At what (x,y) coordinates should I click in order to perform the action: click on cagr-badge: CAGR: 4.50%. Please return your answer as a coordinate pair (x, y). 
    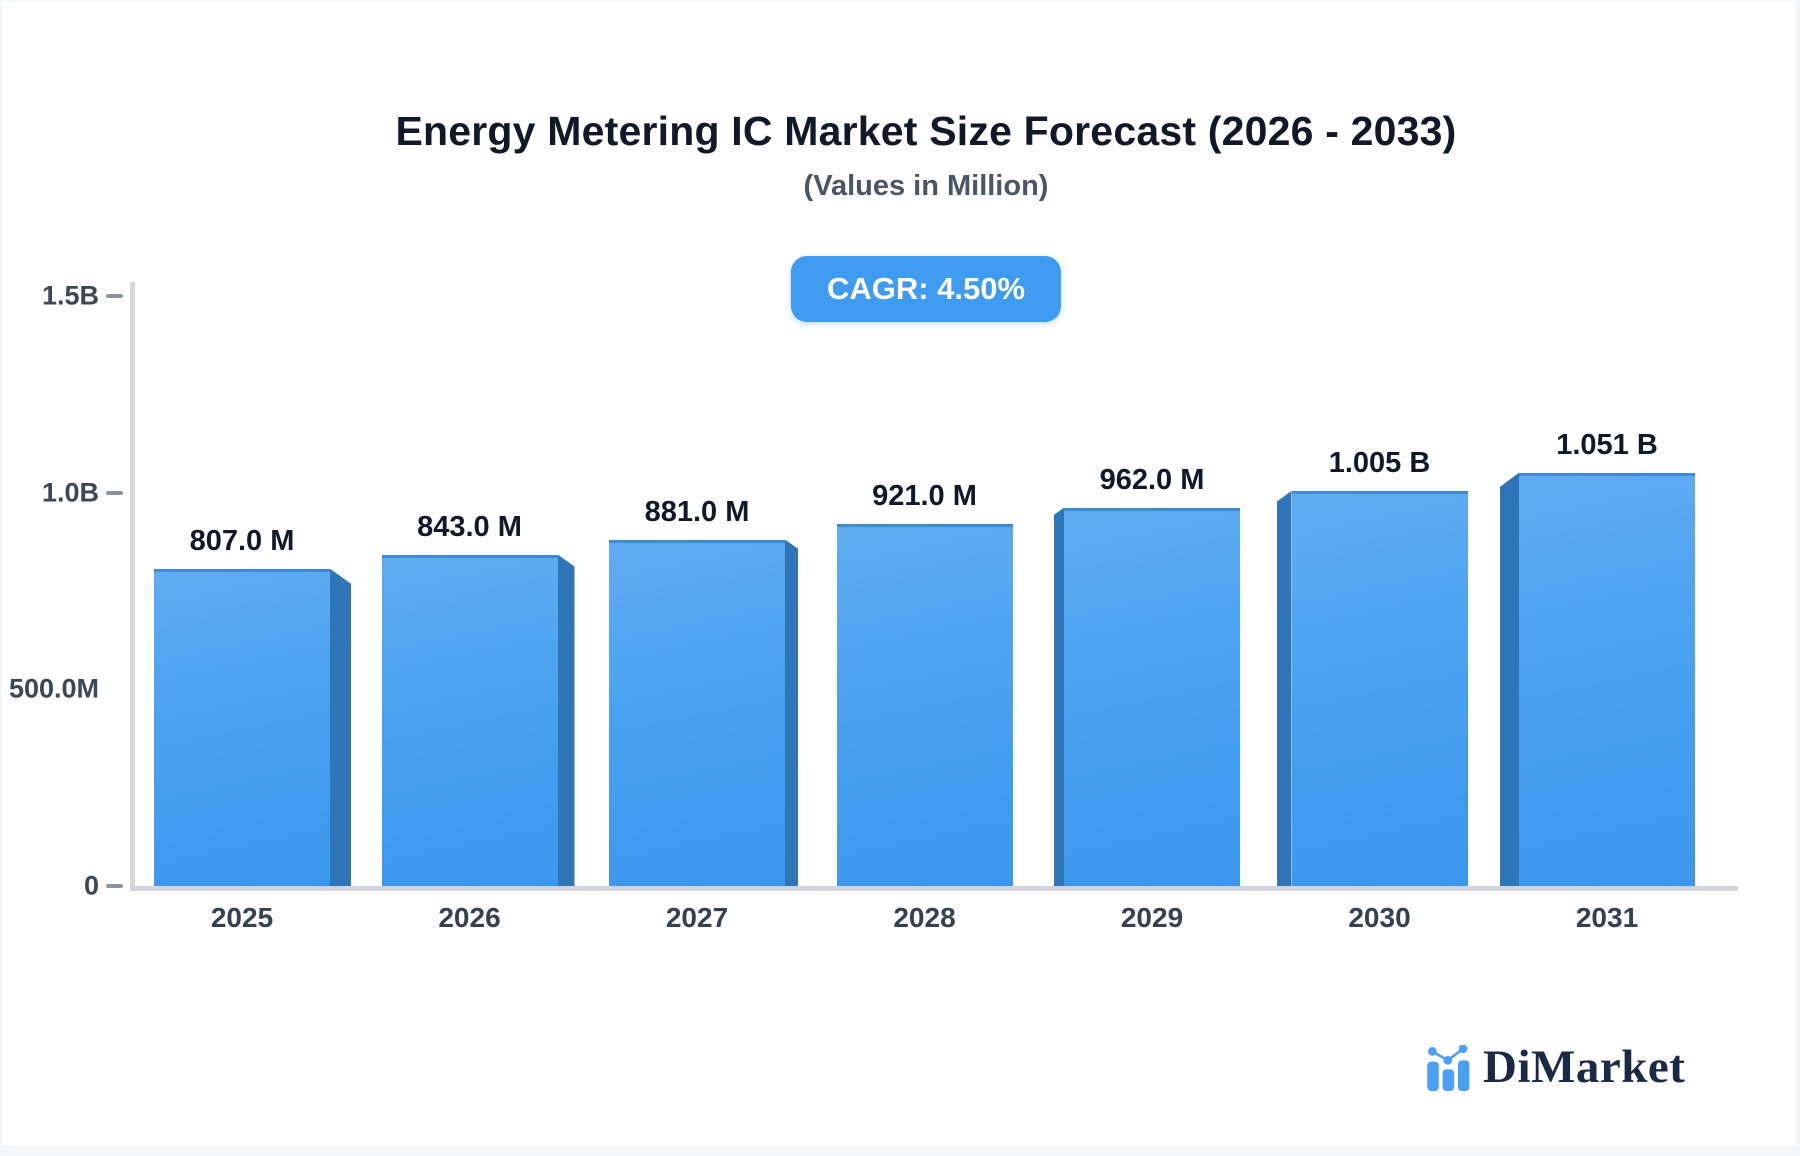
    Looking at the image, I should click on (926, 289).